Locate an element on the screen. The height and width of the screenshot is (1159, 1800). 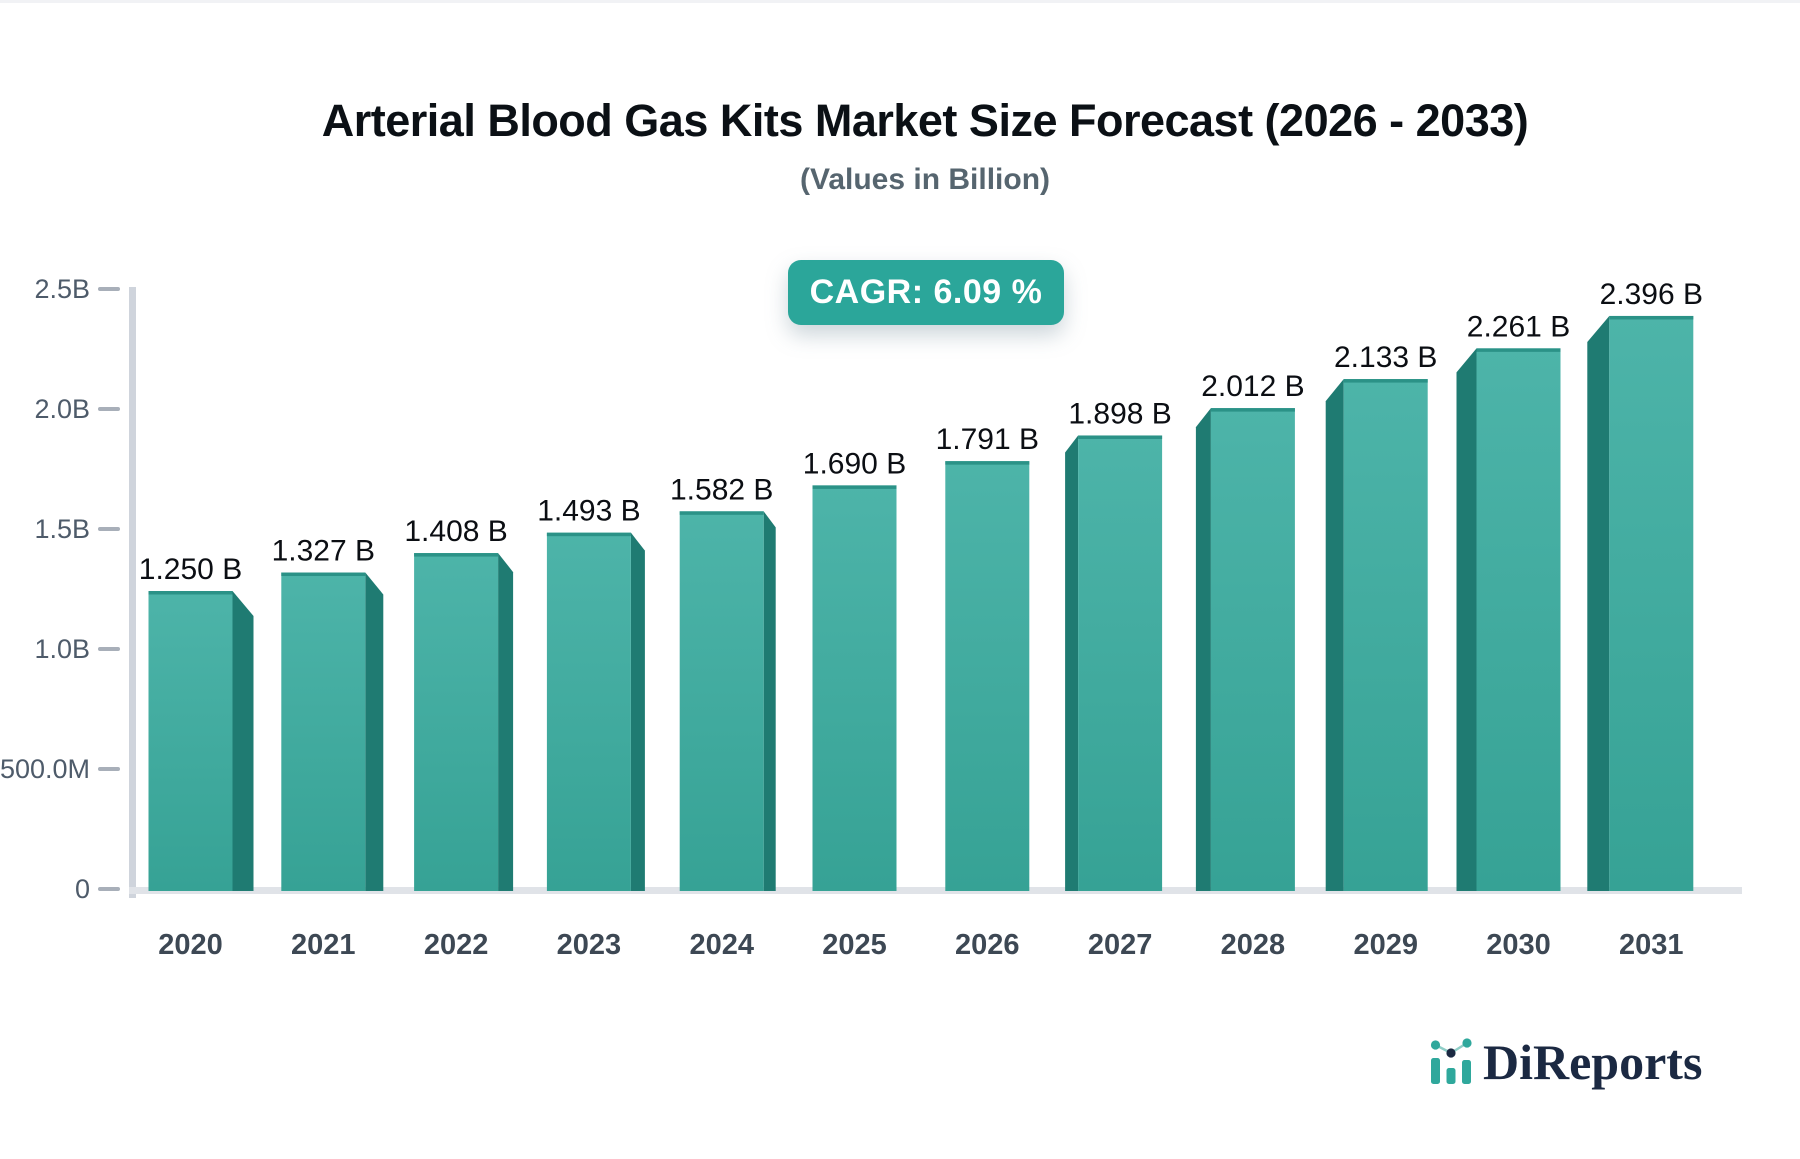
x-axis-line is located at coordinates (935, 890).